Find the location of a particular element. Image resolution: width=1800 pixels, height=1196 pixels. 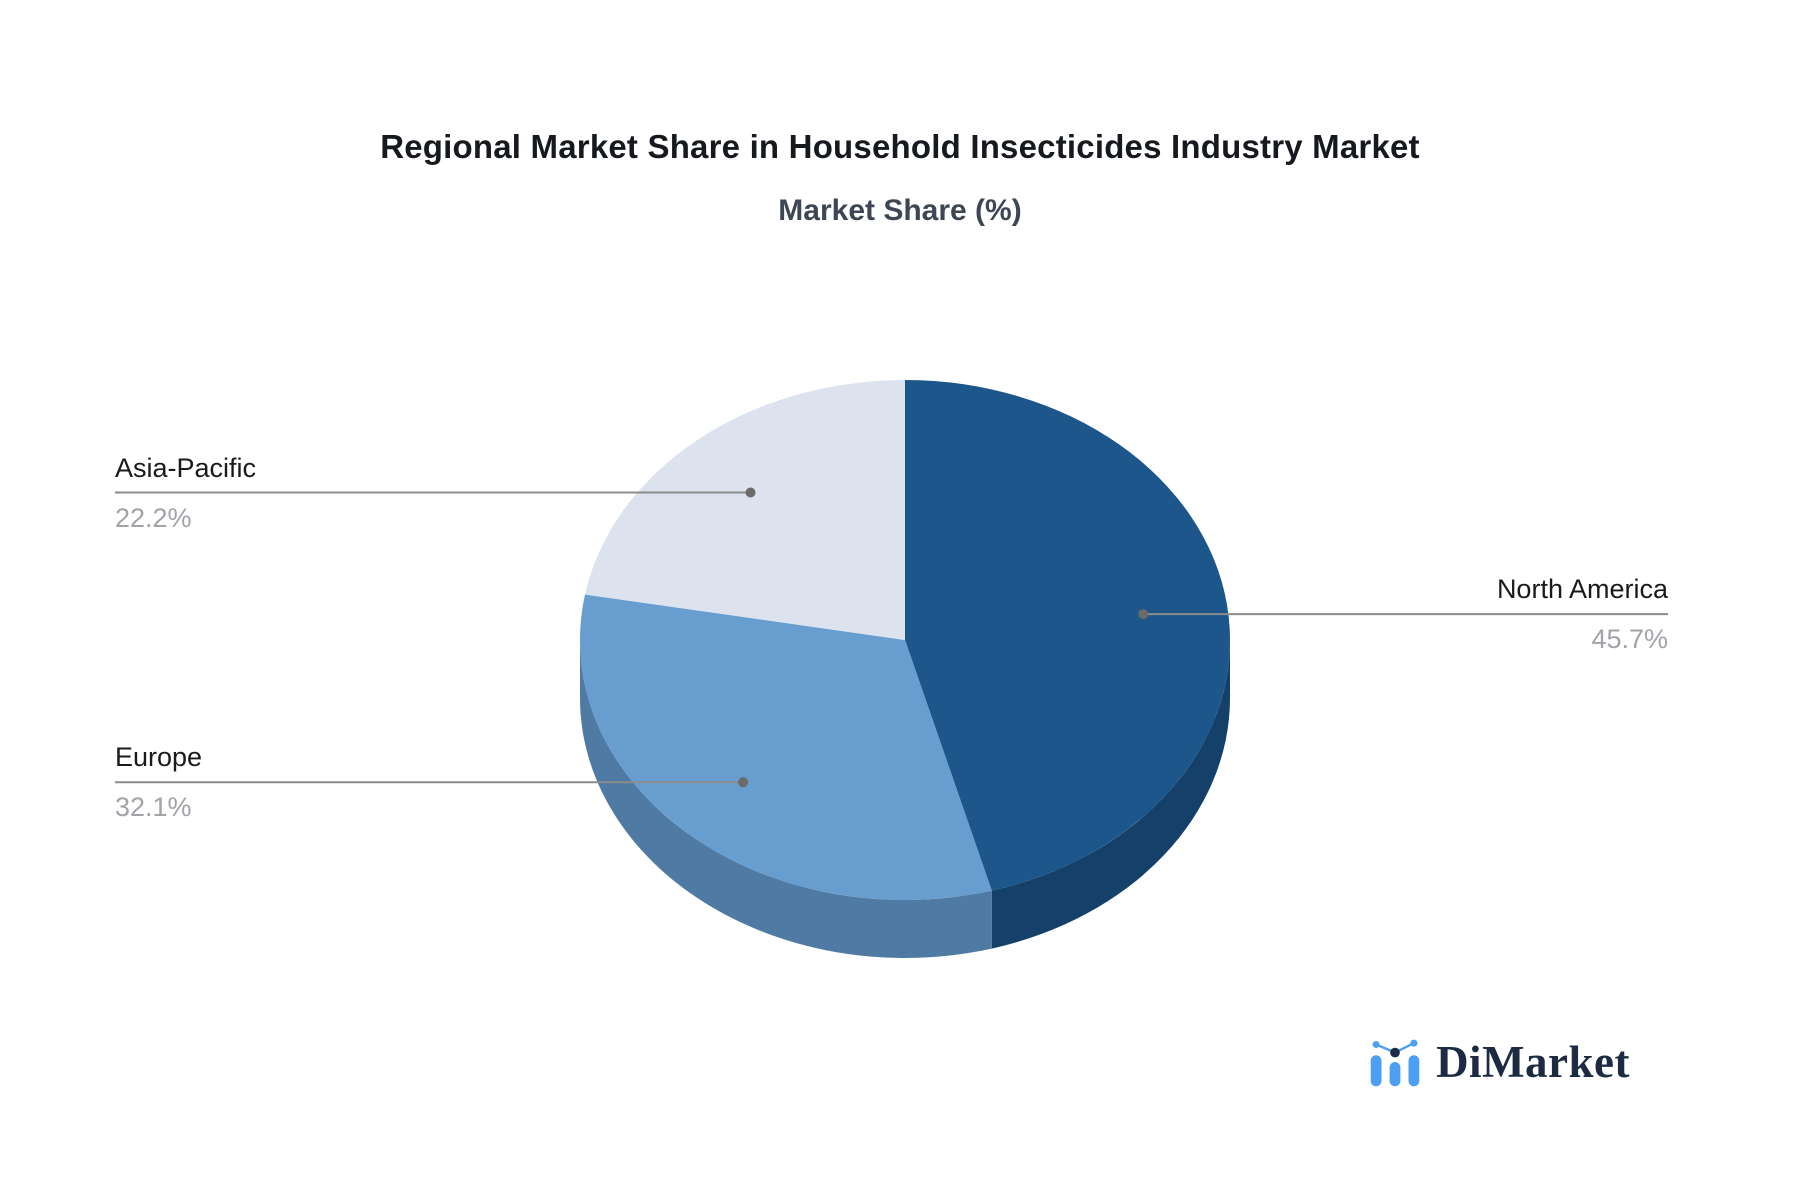

slice-value: 32.1% is located at coordinates (153, 807).